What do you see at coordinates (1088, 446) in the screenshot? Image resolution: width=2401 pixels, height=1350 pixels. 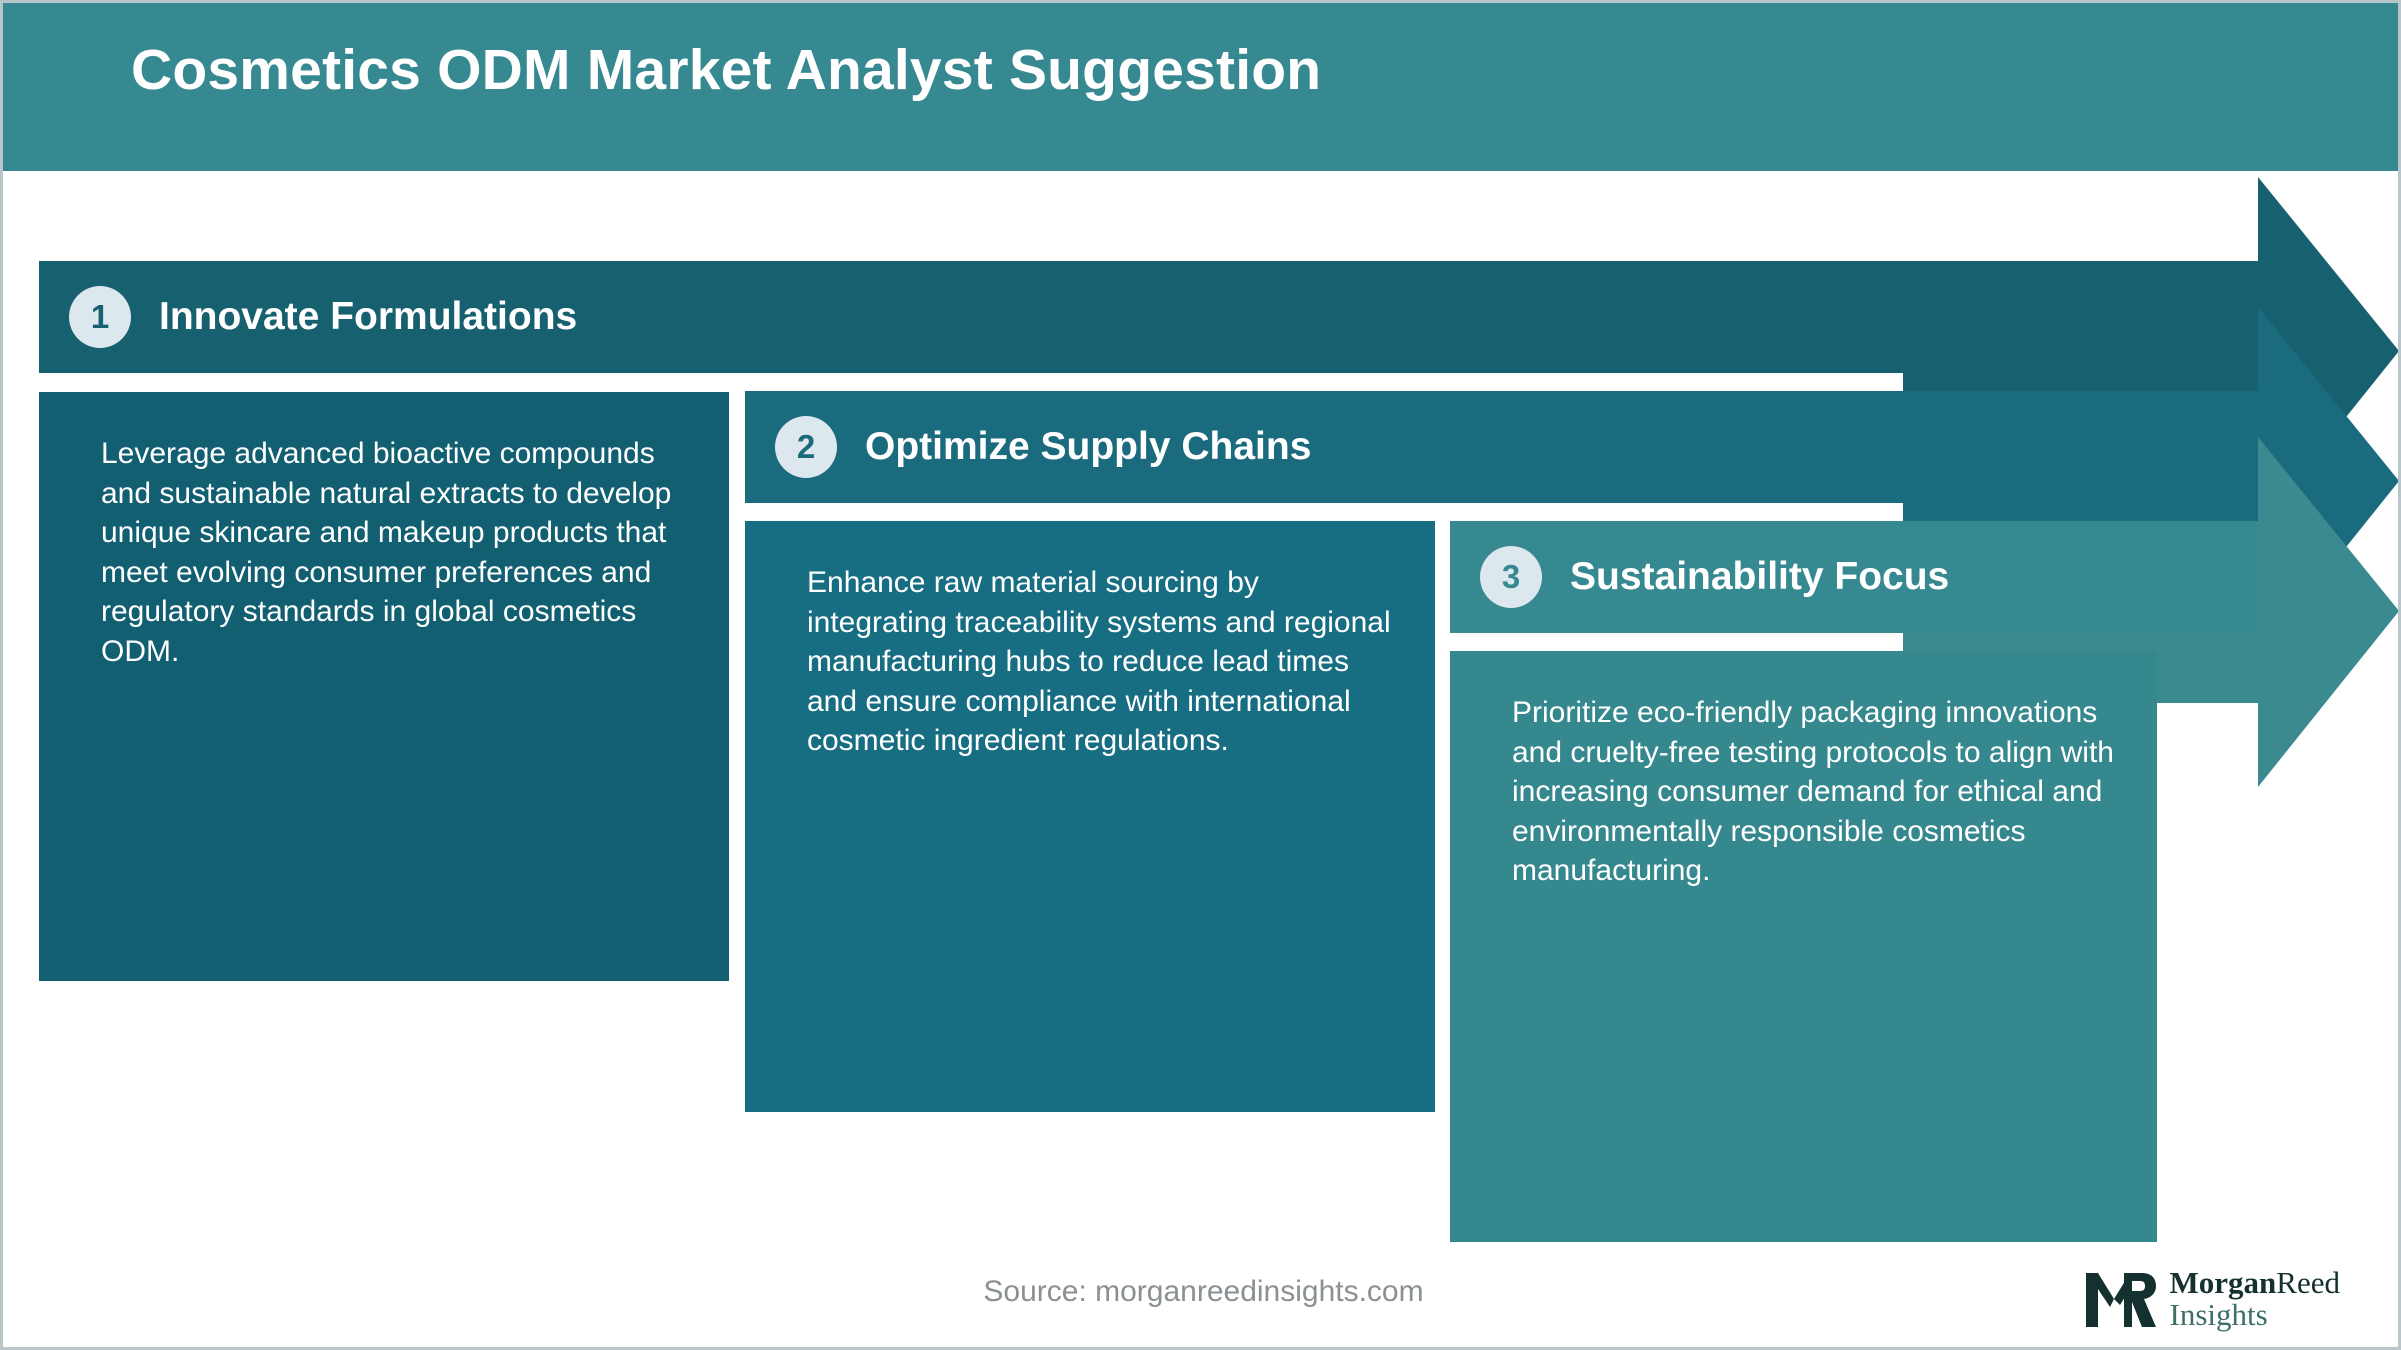 I see `step-title-2: Optimize Supply Chains` at bounding box center [1088, 446].